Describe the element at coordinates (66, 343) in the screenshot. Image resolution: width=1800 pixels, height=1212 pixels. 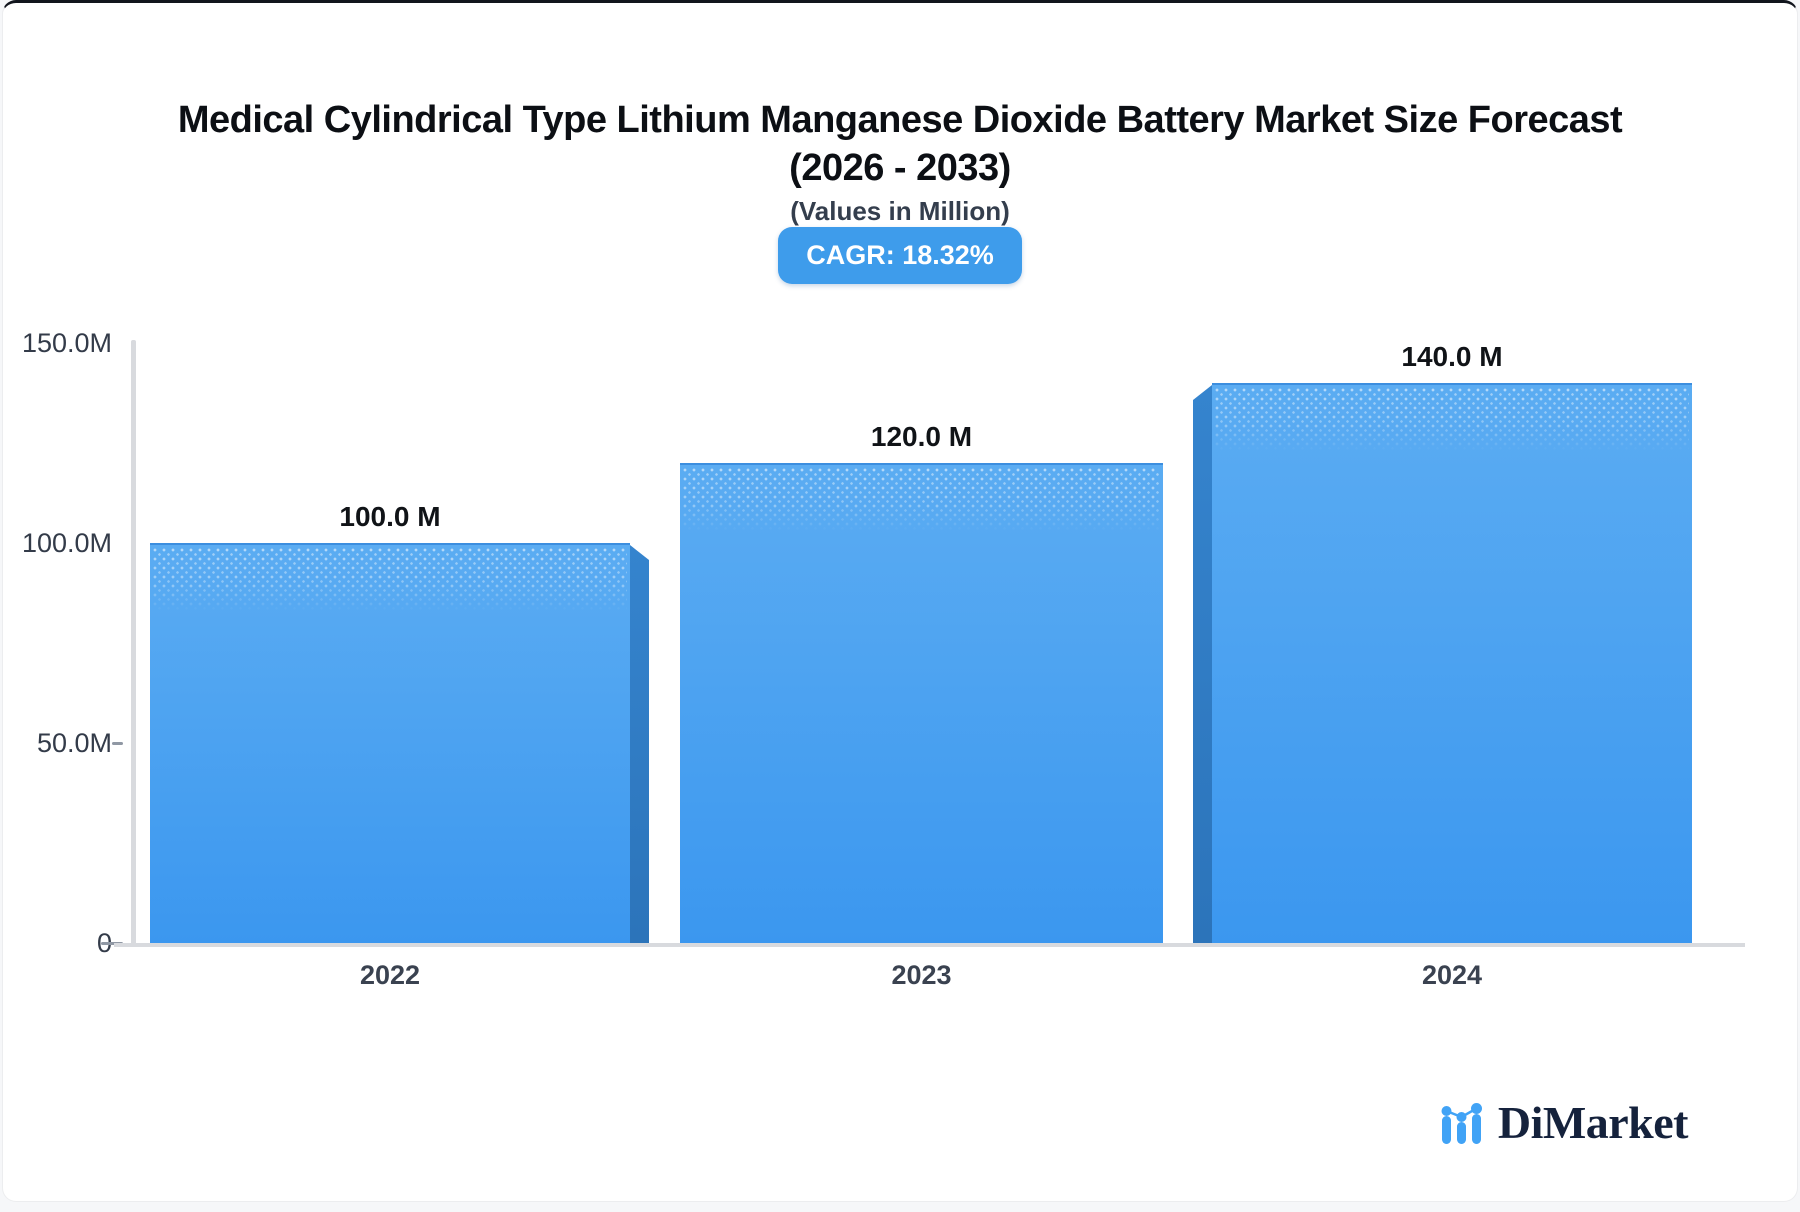
I see `y-axis-tick-label: 150.0M` at that location.